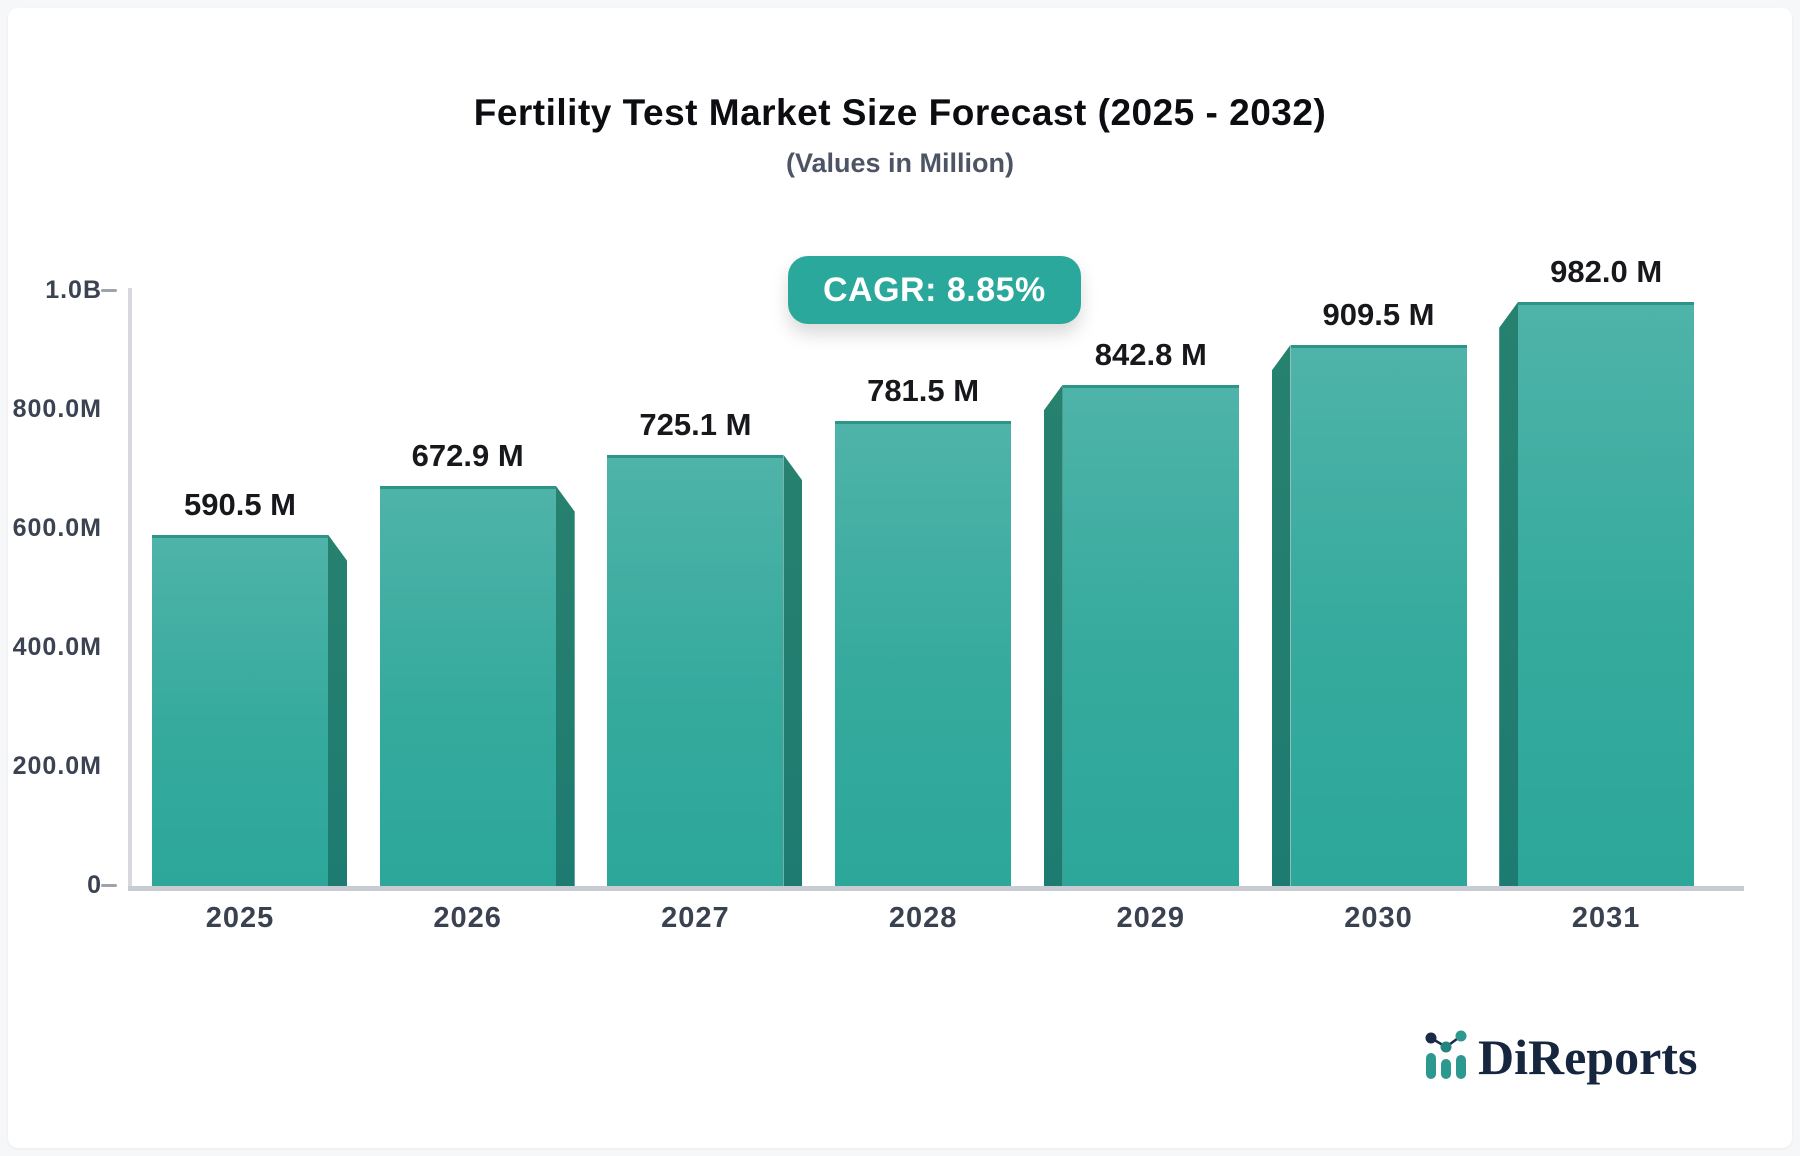  Describe the element at coordinates (57, 647) in the screenshot. I see `y-tick-label: 400.0M` at that location.